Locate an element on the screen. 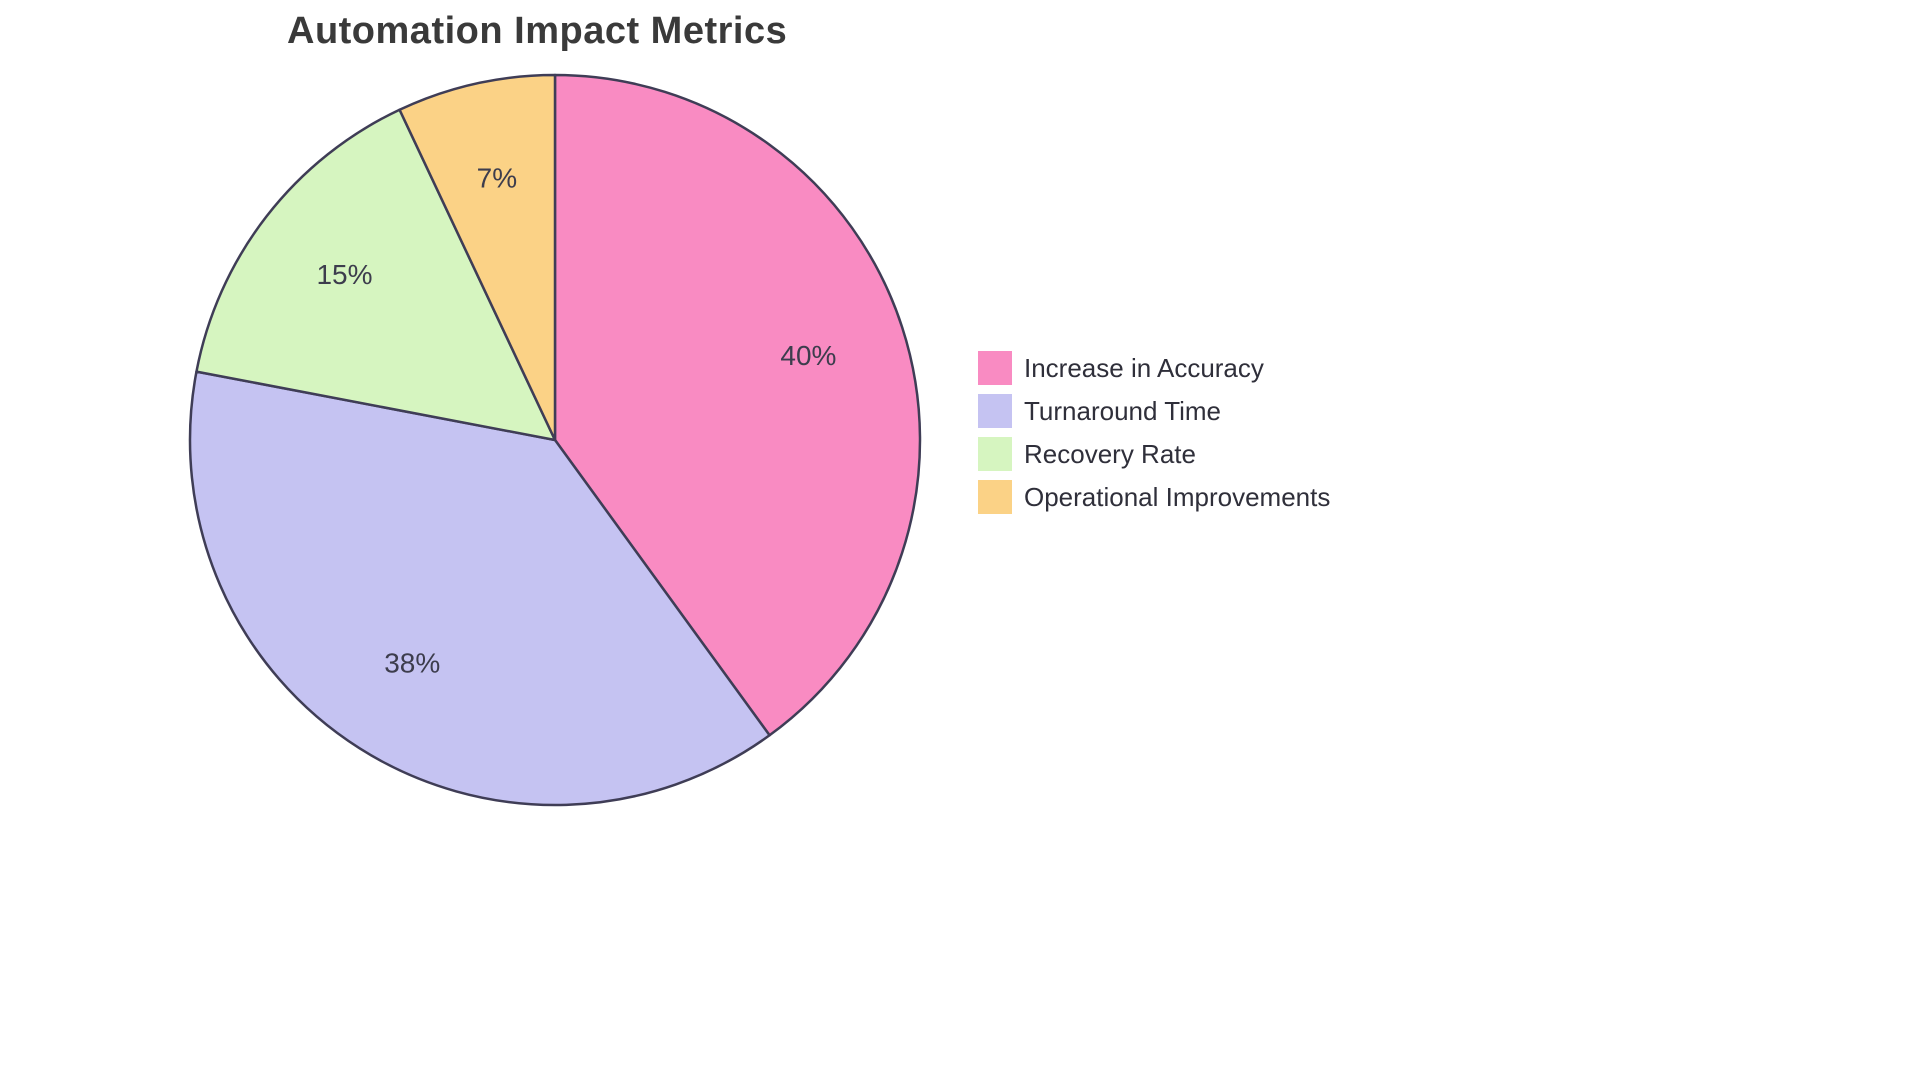 This screenshot has height=1083, width=1920. chart-title: Automation Impact Metrics is located at coordinates (537, 31).